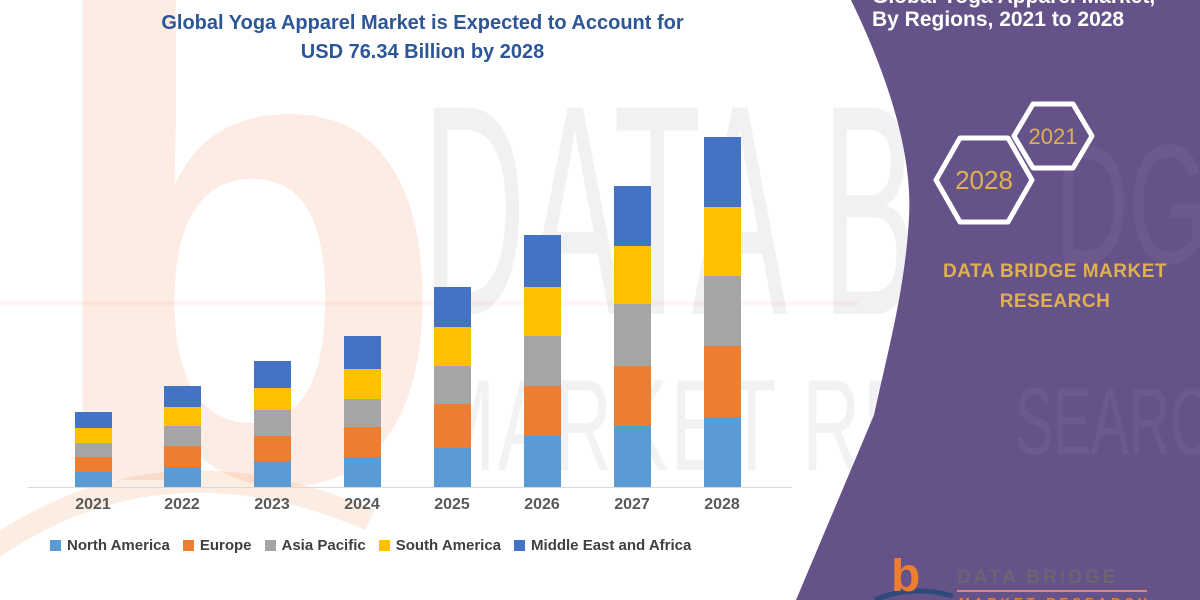  What do you see at coordinates (118, 545) in the screenshot?
I see `legend-label-north-america: North America` at bounding box center [118, 545].